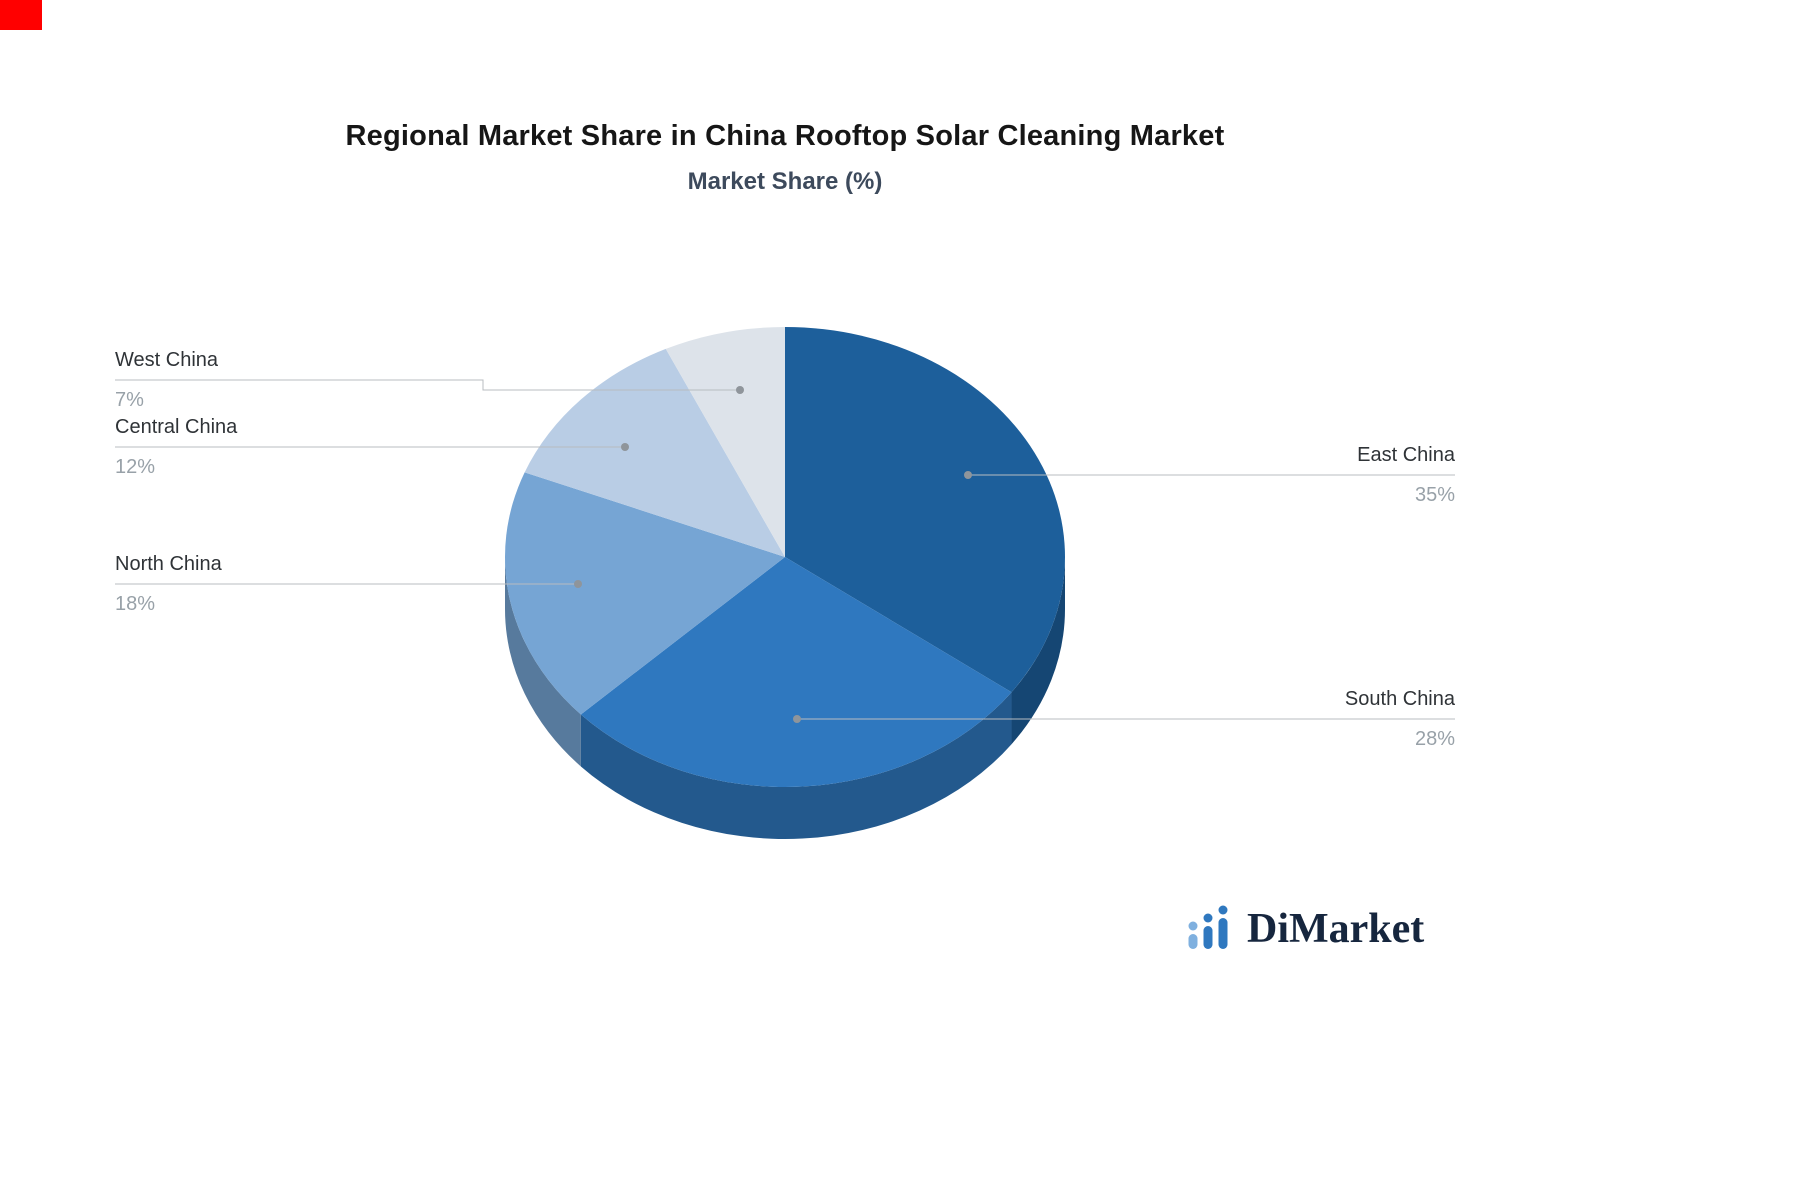  I want to click on brand-logo: DiMarket, so click(1303, 928).